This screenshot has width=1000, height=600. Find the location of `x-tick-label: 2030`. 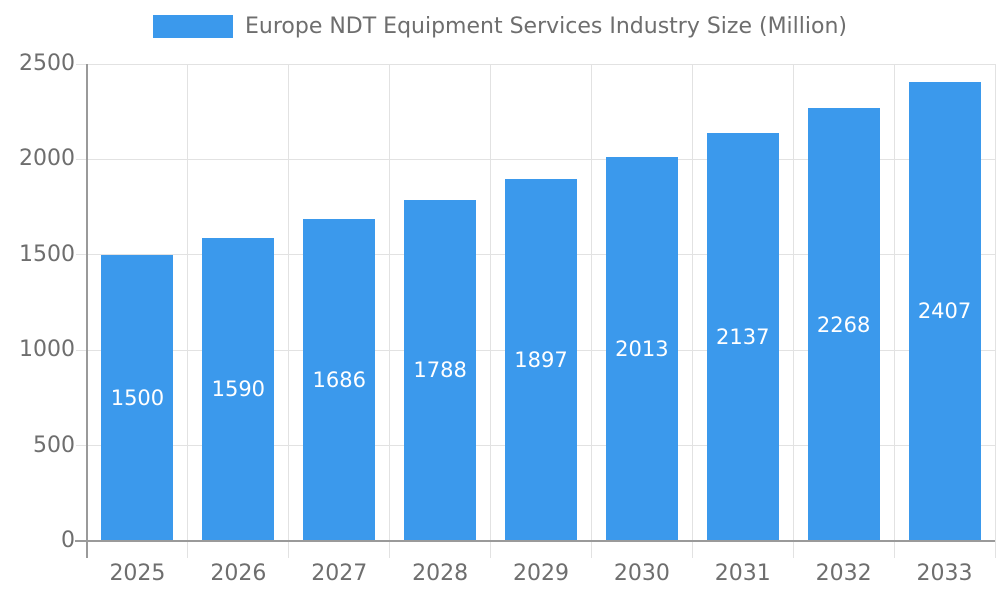

x-tick-label: 2030 is located at coordinates (641, 573).